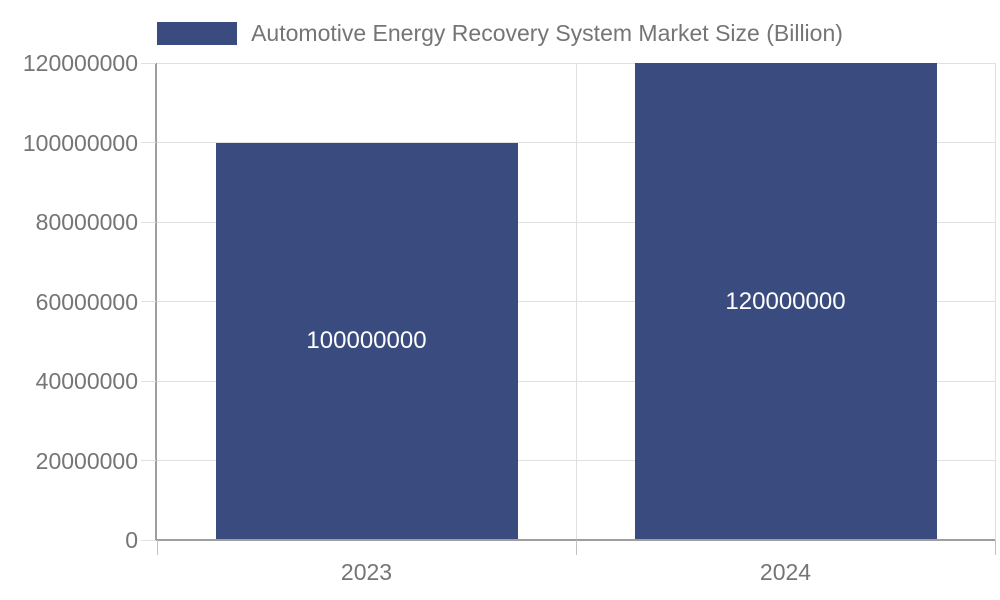 This screenshot has height=600, width=1000. Describe the element at coordinates (86, 381) in the screenshot. I see `y-tick-label: 40000000` at that location.